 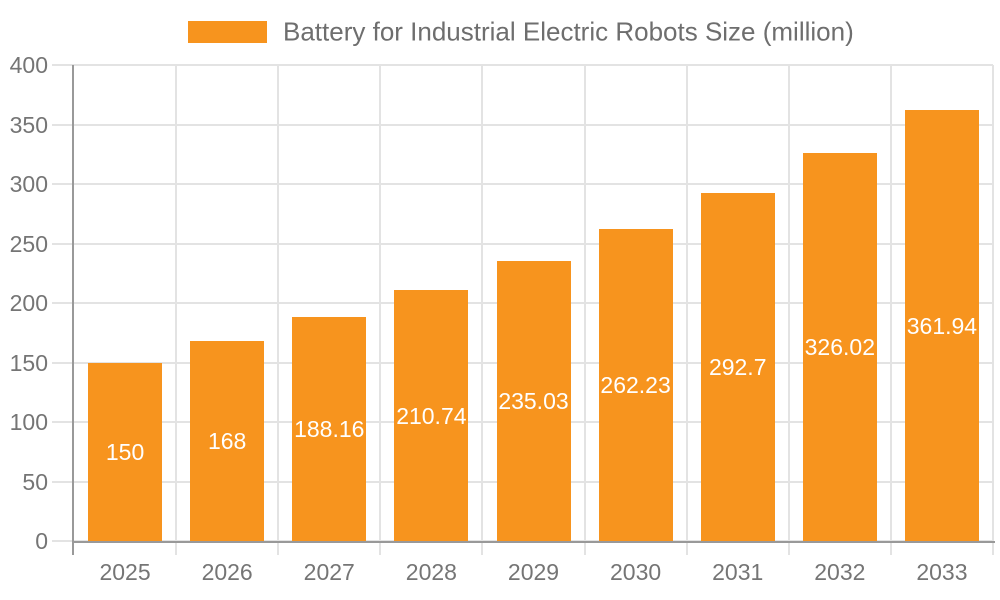 I want to click on bar-value-label: 168, so click(x=227, y=441).